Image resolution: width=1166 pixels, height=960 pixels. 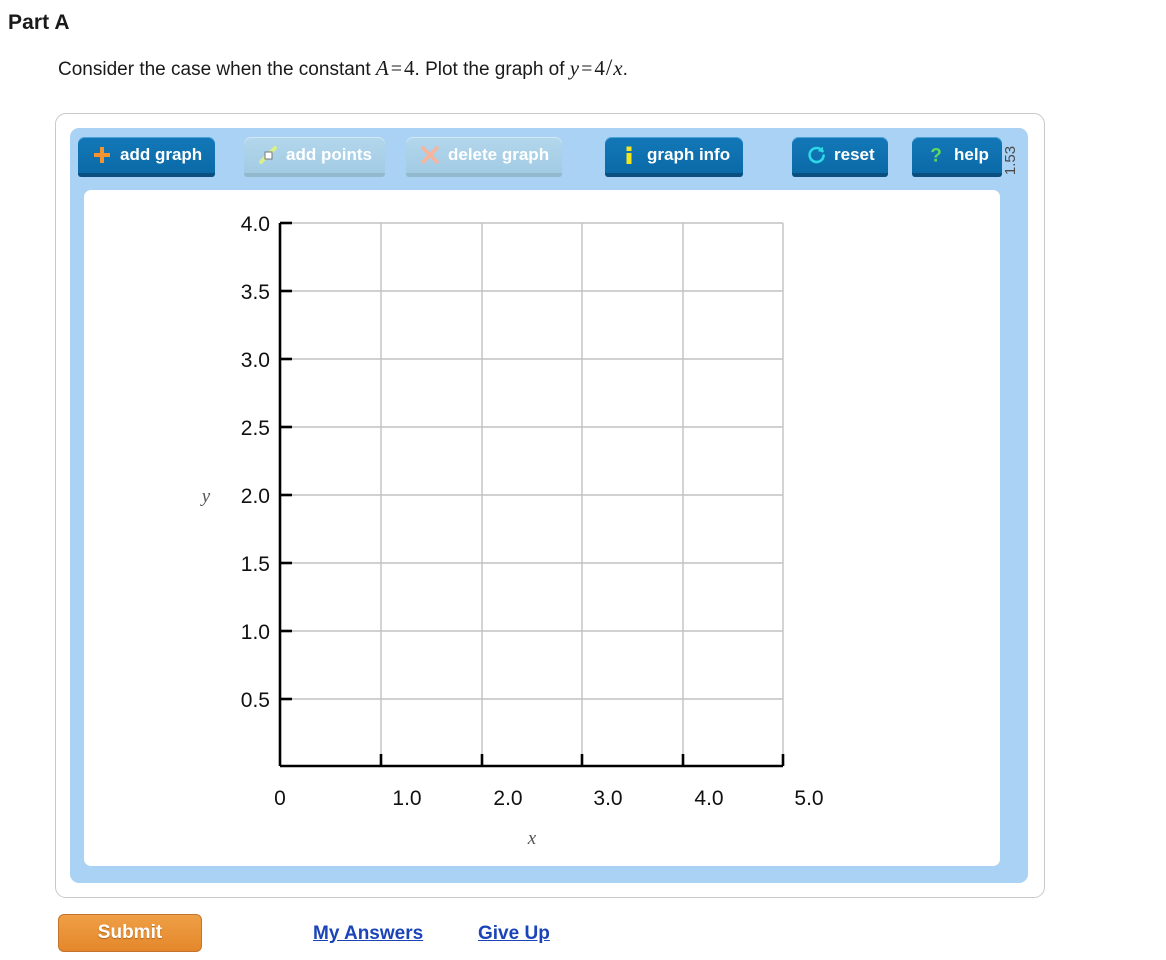 I want to click on x-icon, so click(x=430, y=155).